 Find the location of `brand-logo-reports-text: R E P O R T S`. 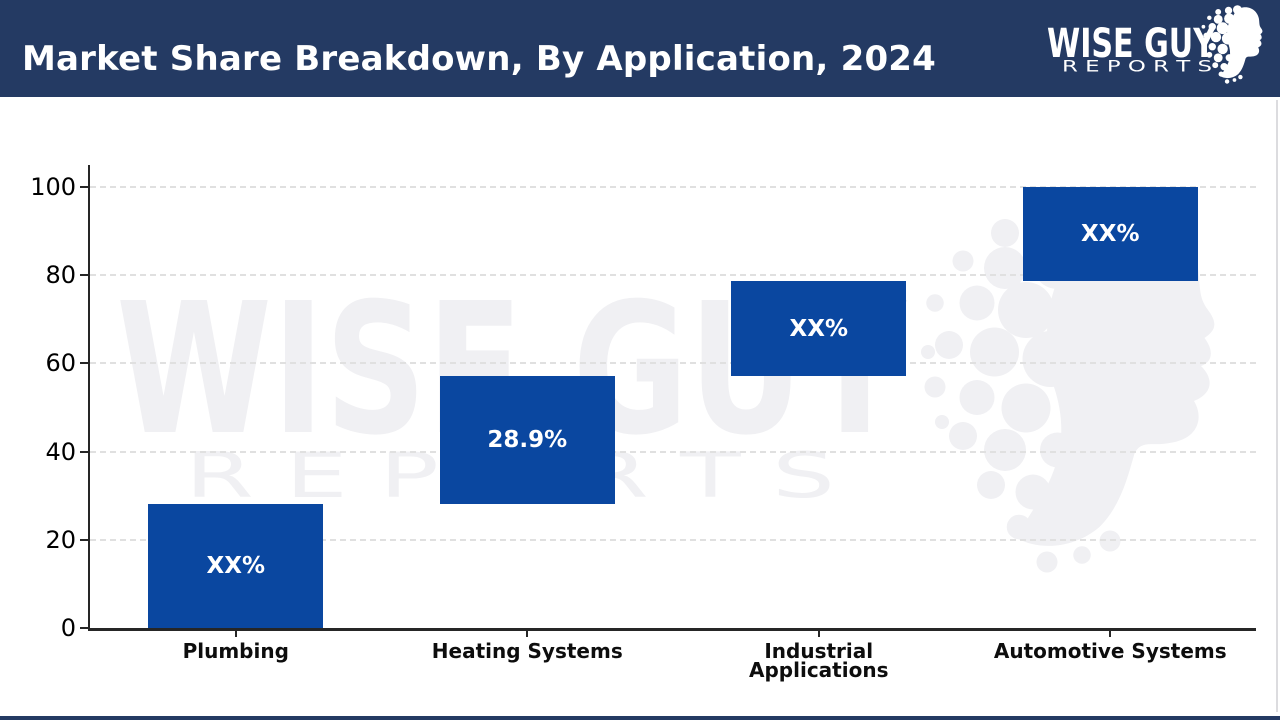

brand-logo-reports-text: R E P O R T S is located at coordinates (1137, 66).